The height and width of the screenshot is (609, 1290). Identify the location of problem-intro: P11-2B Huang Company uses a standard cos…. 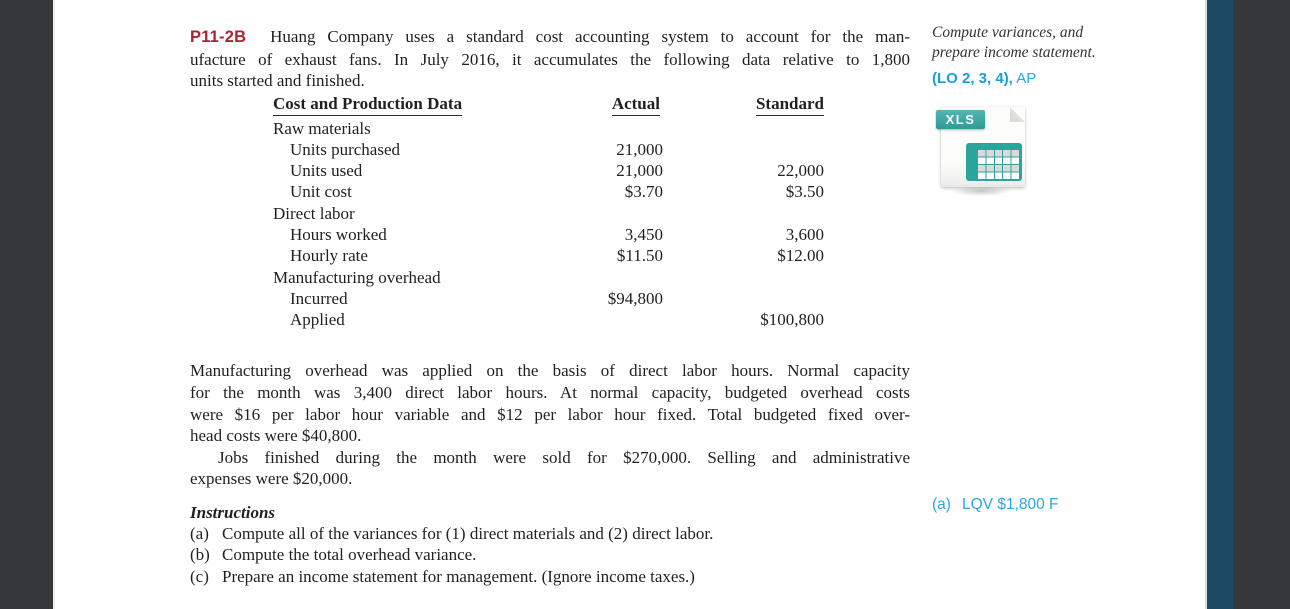
(550, 59).